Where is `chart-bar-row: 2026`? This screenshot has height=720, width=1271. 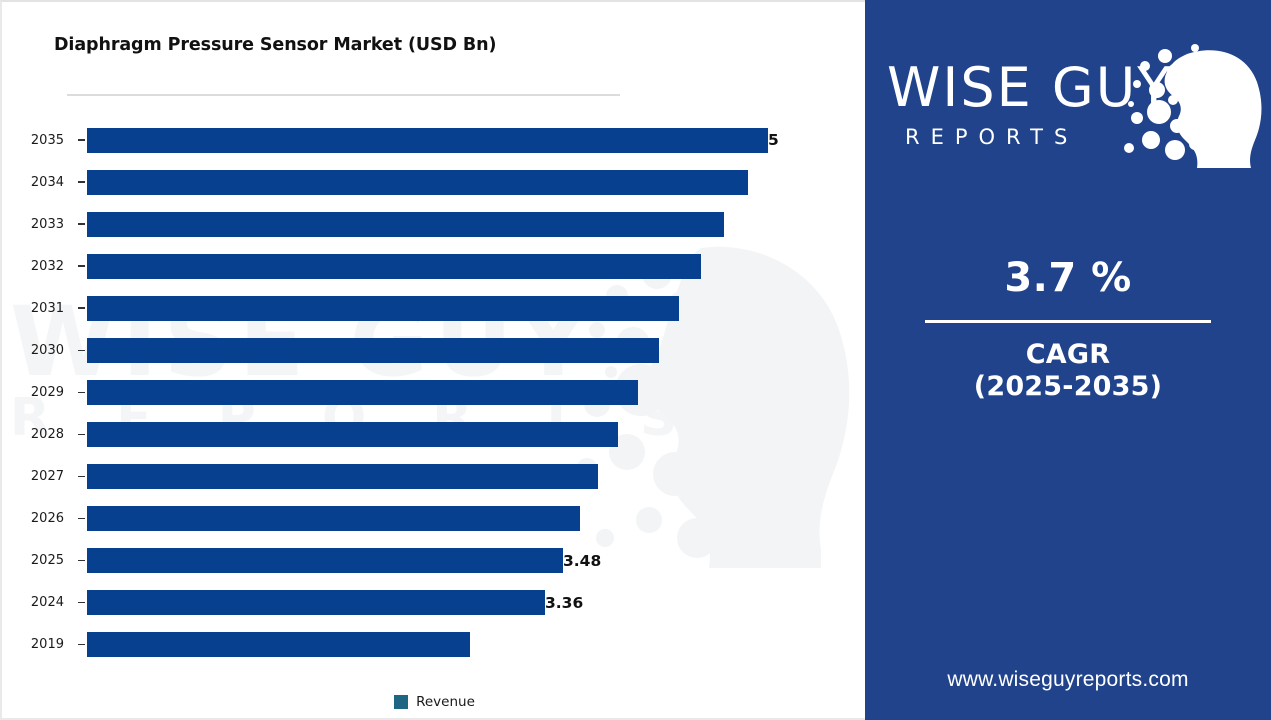 chart-bar-row: 2026 is located at coordinates (433, 518).